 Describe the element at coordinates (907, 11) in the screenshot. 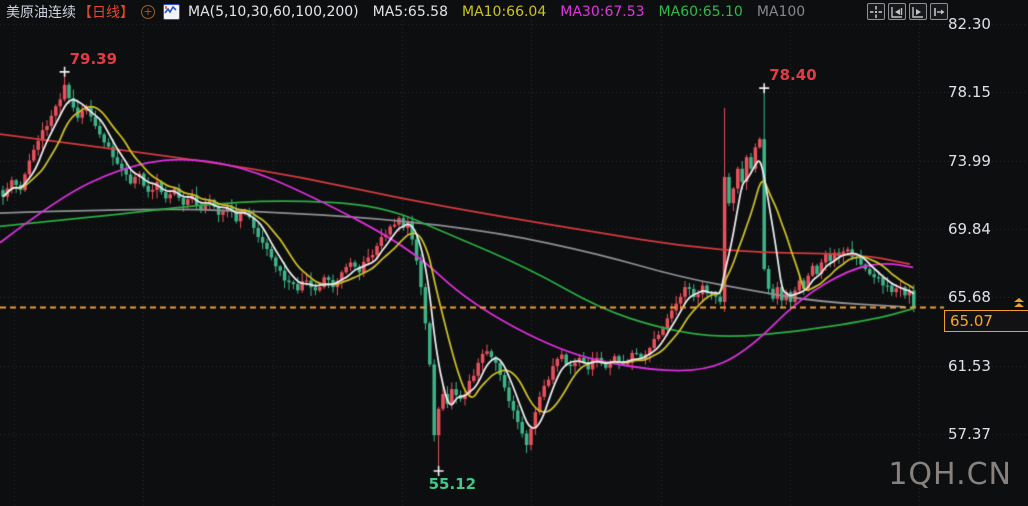

I see `chart-toolbar` at that location.